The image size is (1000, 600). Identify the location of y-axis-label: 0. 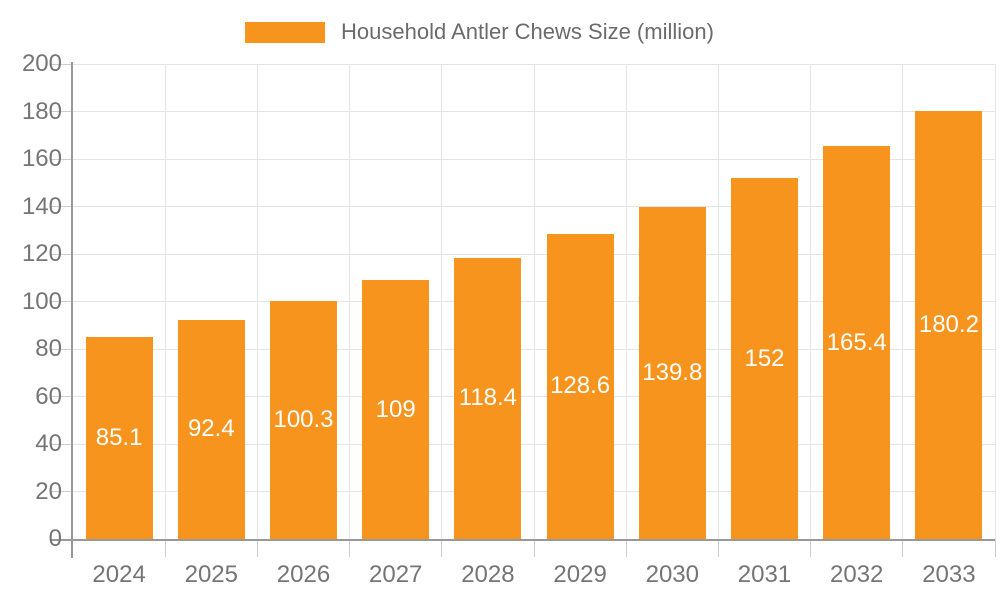
(55, 538).